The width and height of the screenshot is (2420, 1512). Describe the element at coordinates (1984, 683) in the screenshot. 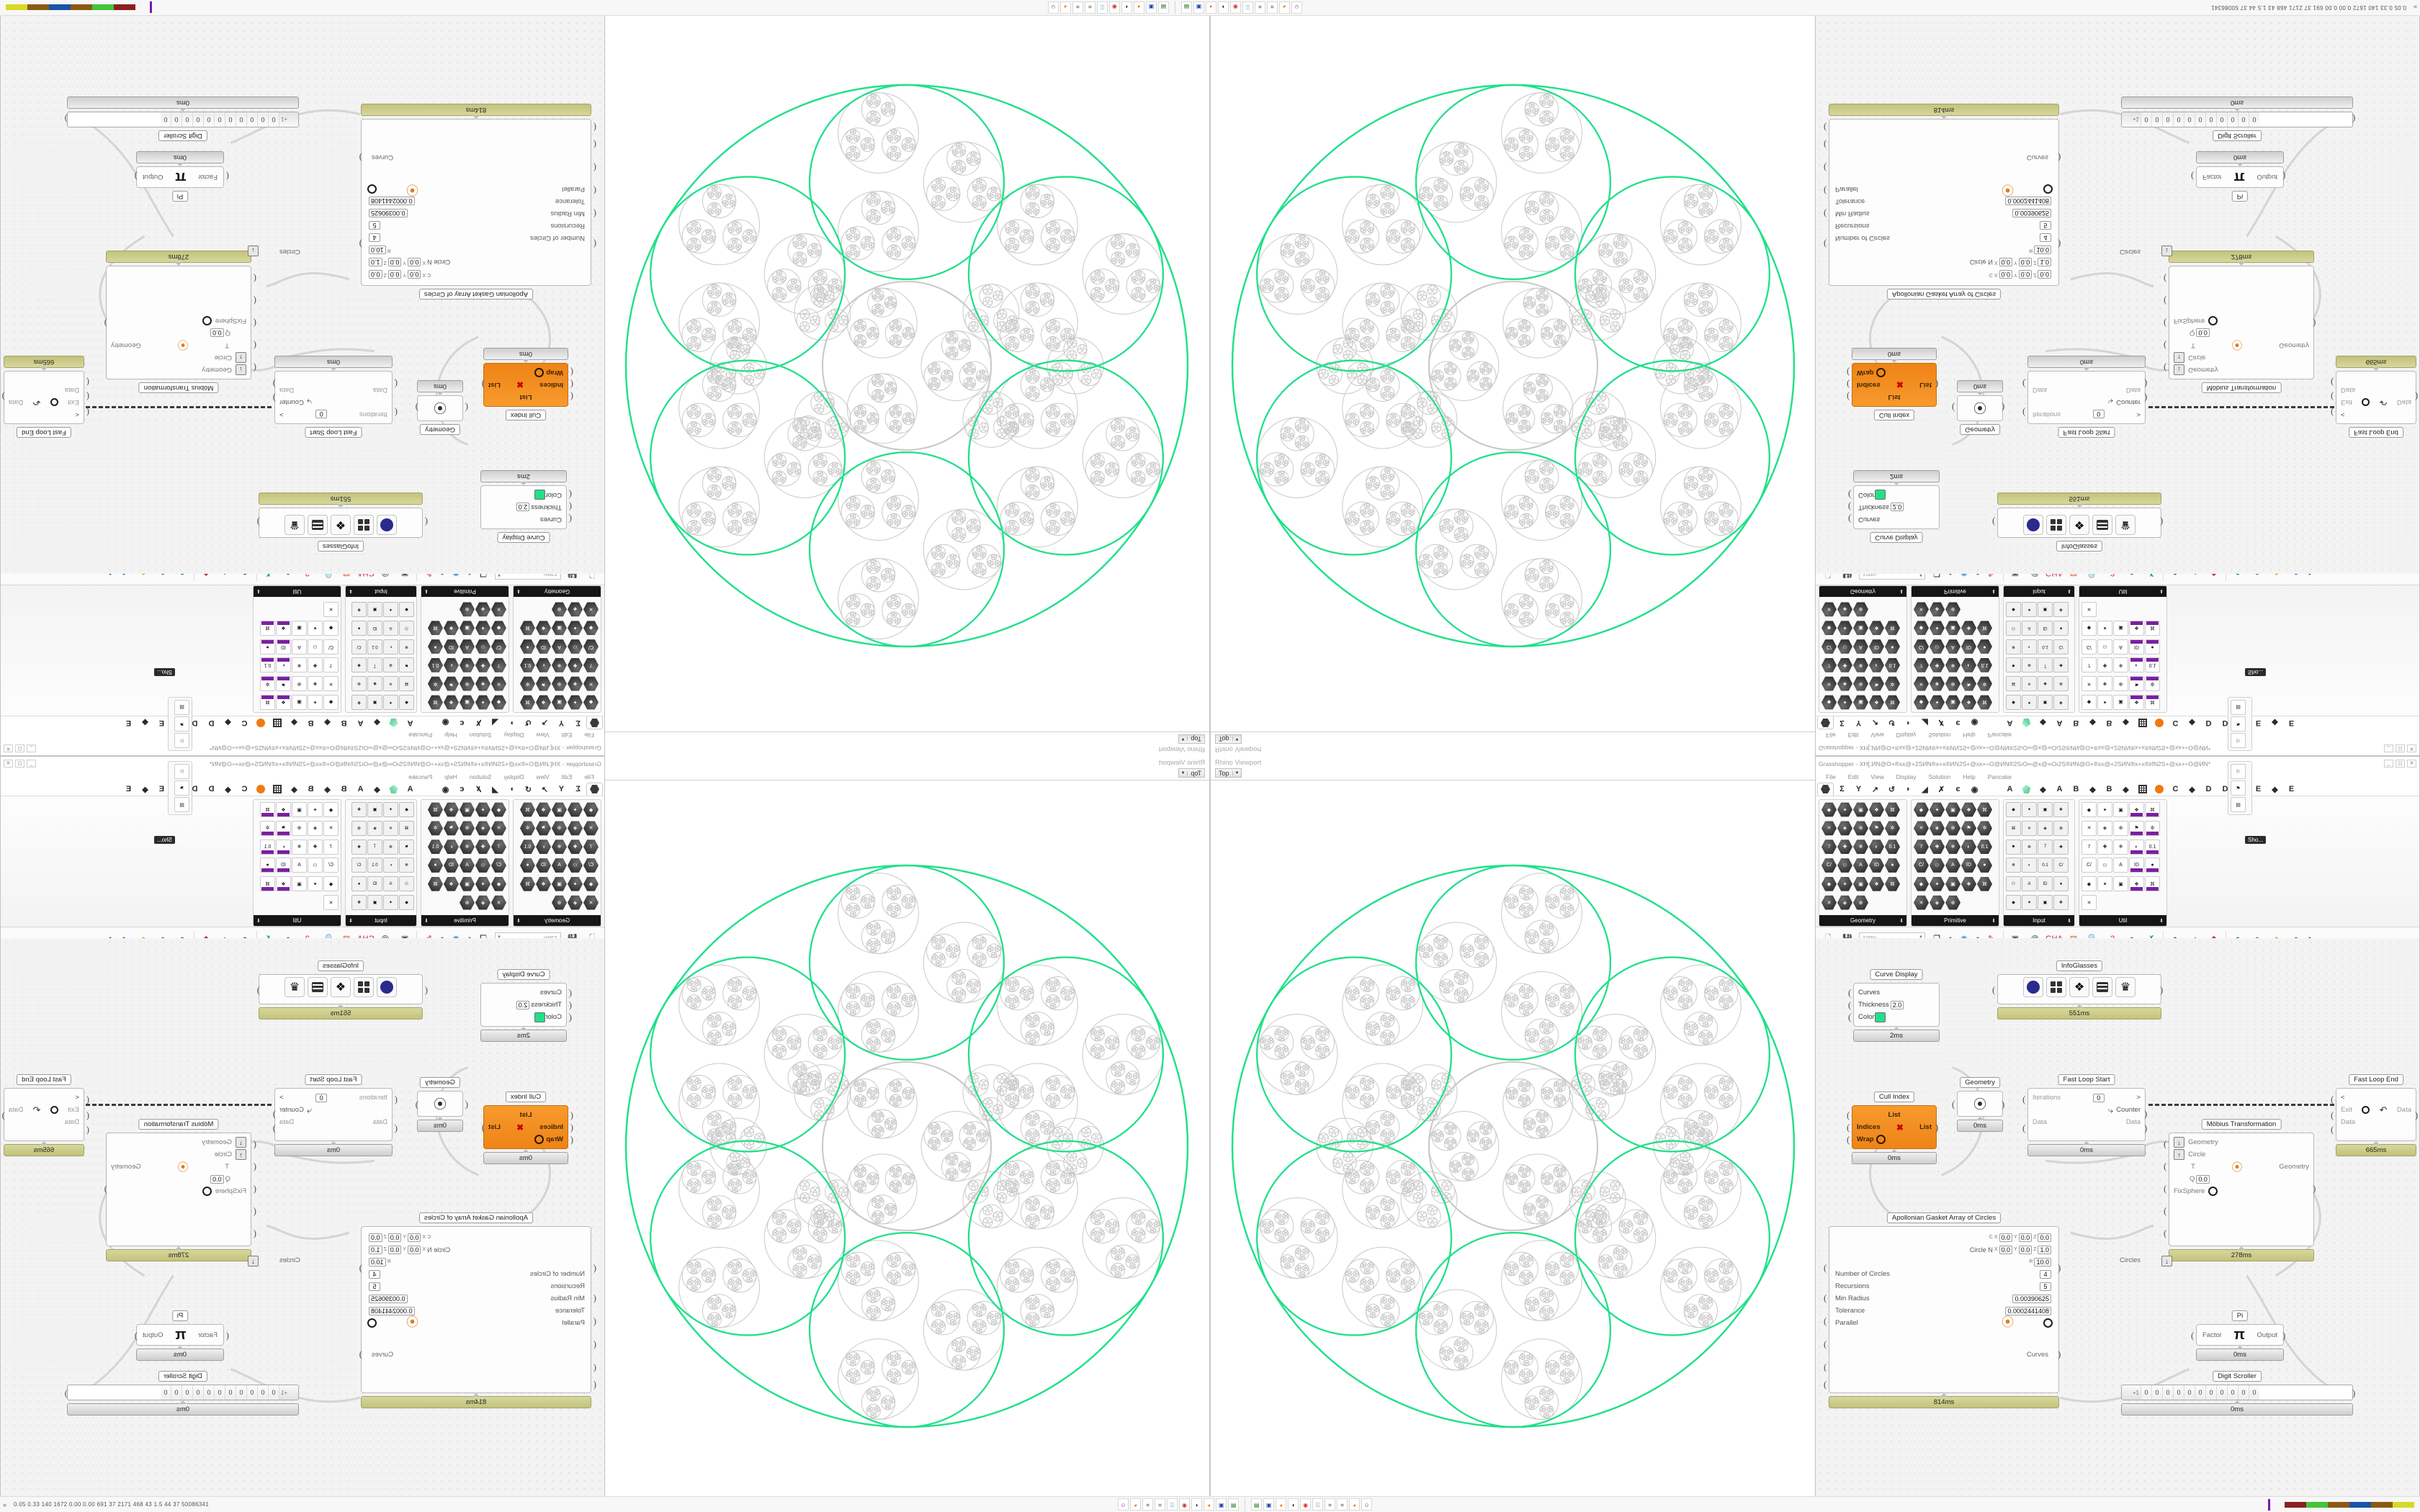

I see `ribbon-icon-primitive-9: ✲` at that location.